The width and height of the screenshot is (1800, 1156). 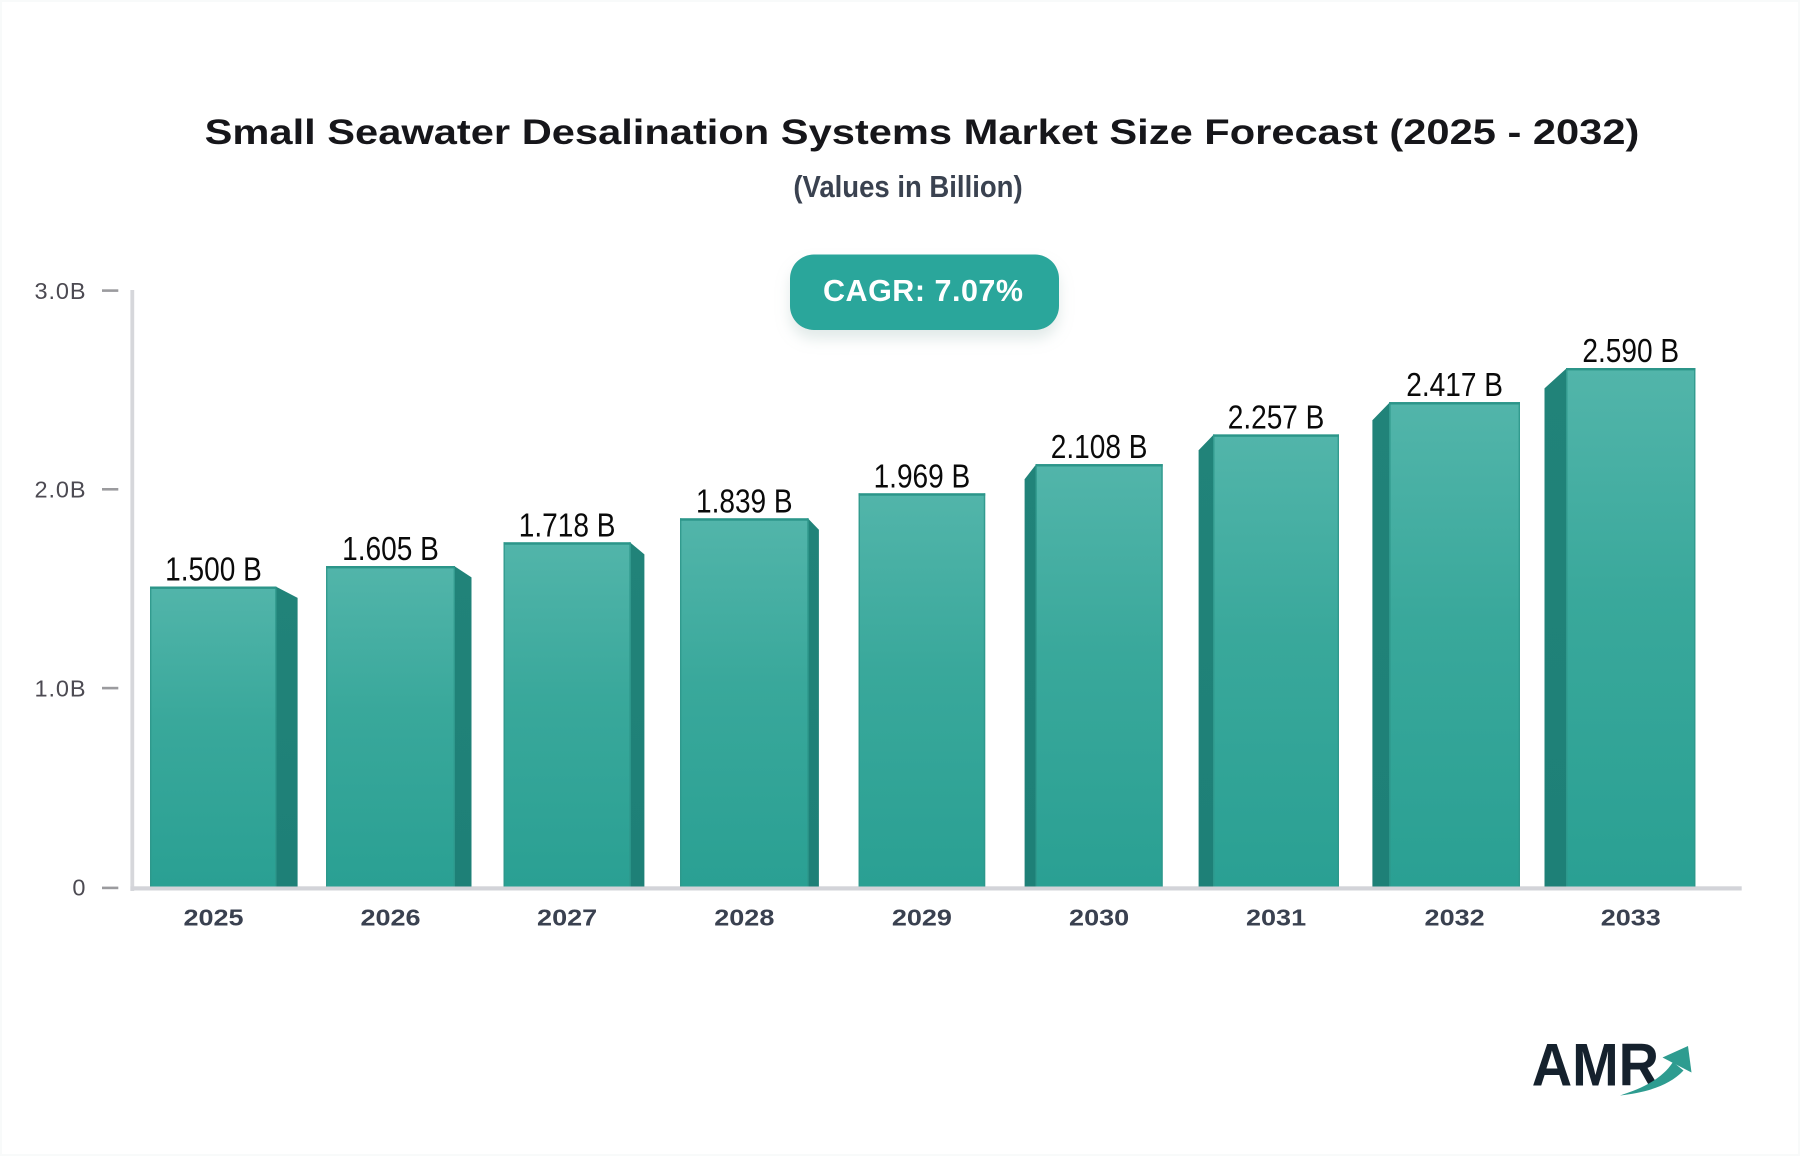 What do you see at coordinates (1630, 351) in the screenshot?
I see `svg-text: 2.590 B` at bounding box center [1630, 351].